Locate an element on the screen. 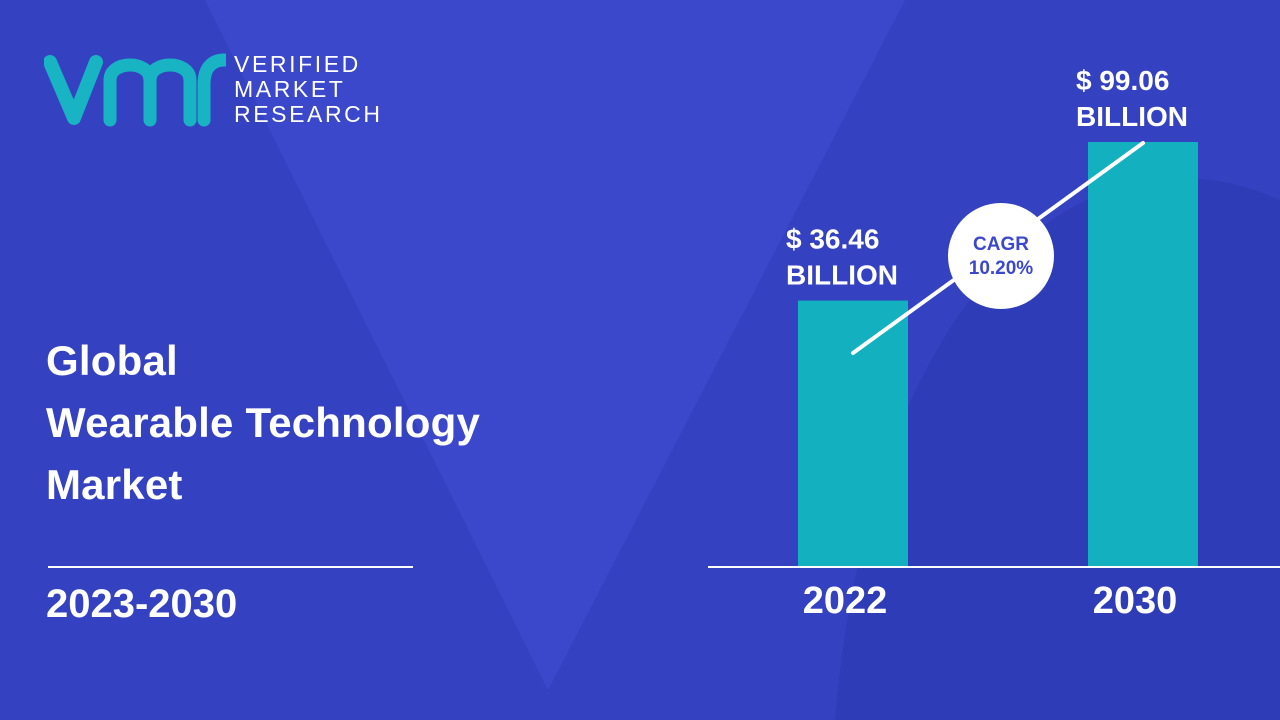 The image size is (1280, 720). title-line-2: Wearable Technology is located at coordinates (263, 422).